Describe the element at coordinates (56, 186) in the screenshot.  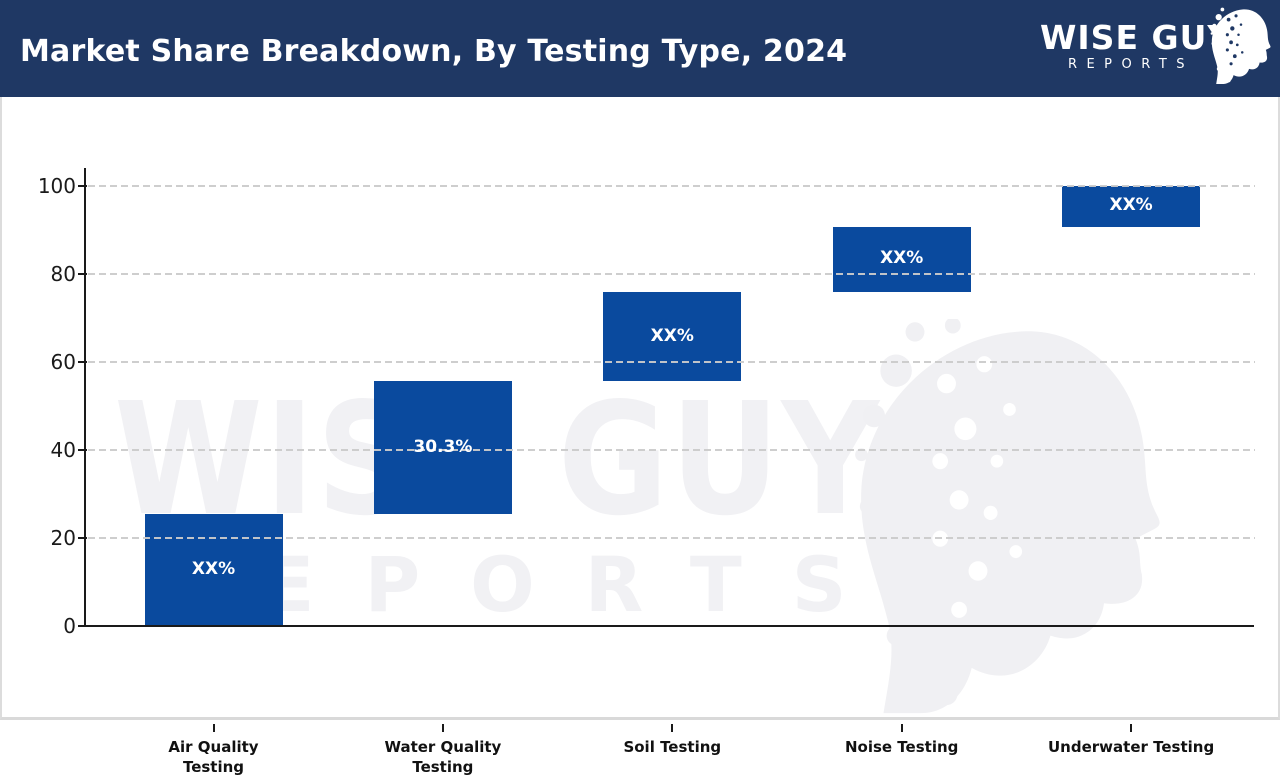
I see `y-tick-label: 100` at that location.